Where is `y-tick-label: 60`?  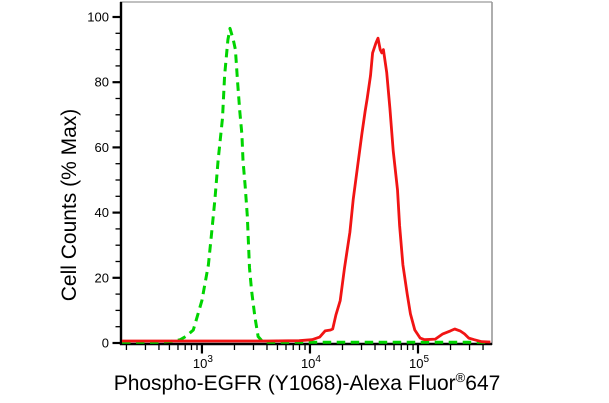
y-tick-label: 60 is located at coordinates (102, 147).